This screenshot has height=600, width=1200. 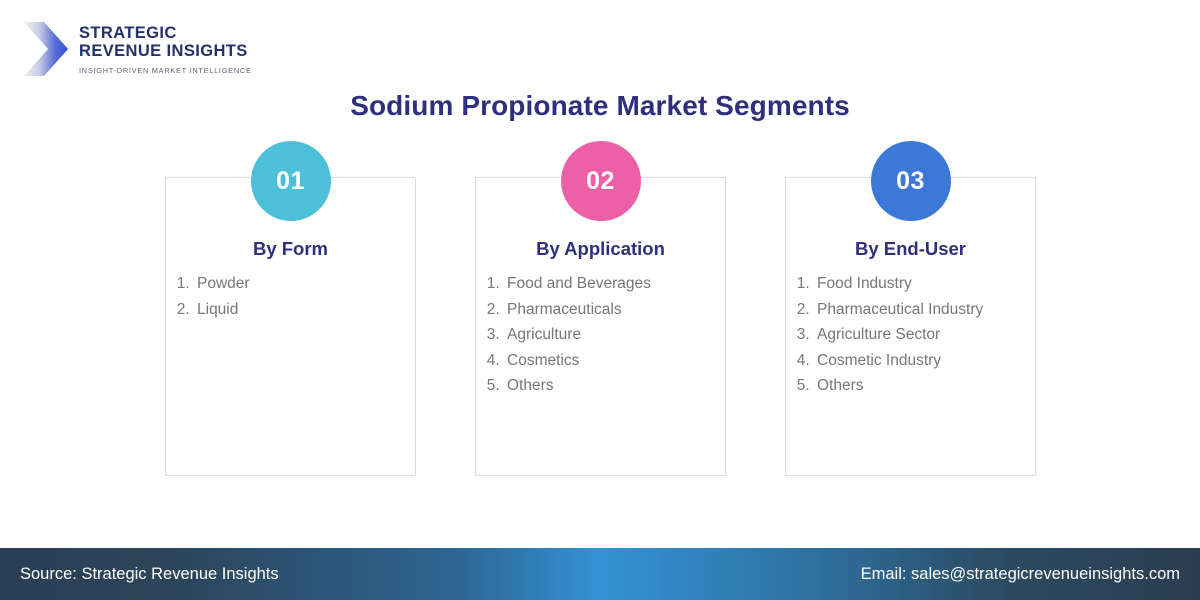 I want to click on list-item: Agriculture Sector, so click(x=916, y=335).